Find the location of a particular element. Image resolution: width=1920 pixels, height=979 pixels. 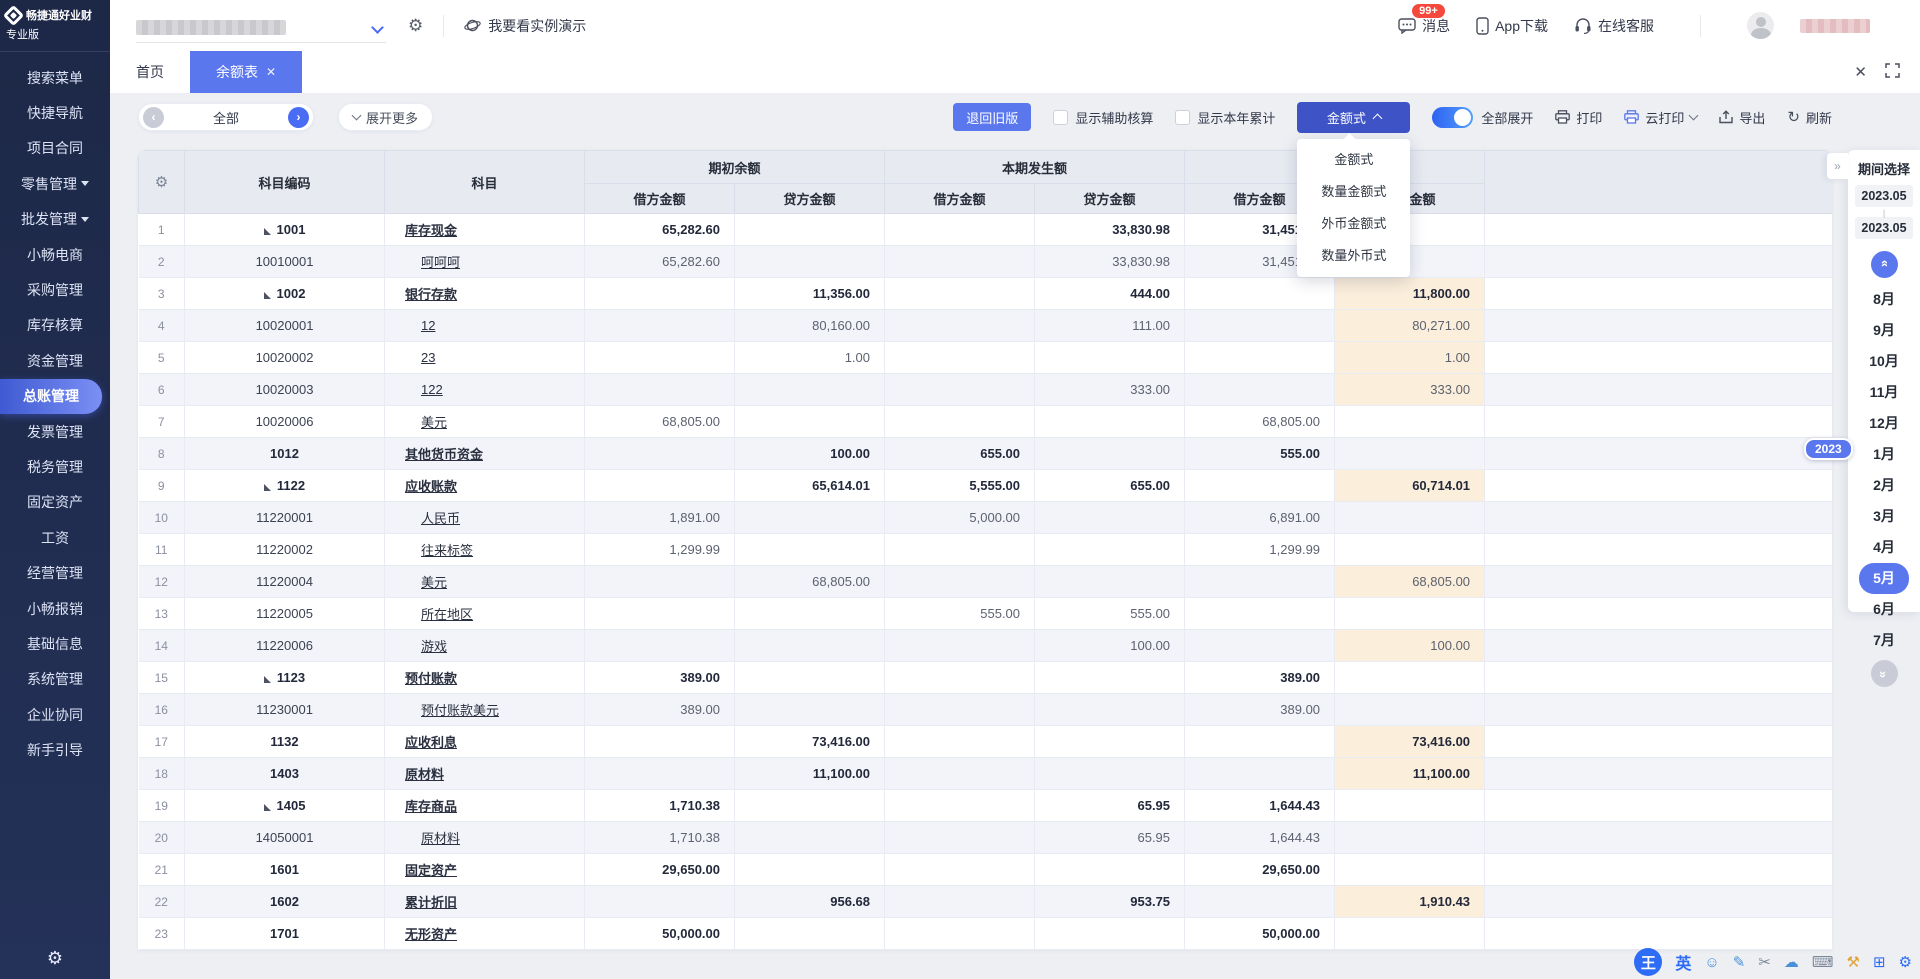

sidebar-item-小畅报销: 小畅报销 is located at coordinates (55, 608).